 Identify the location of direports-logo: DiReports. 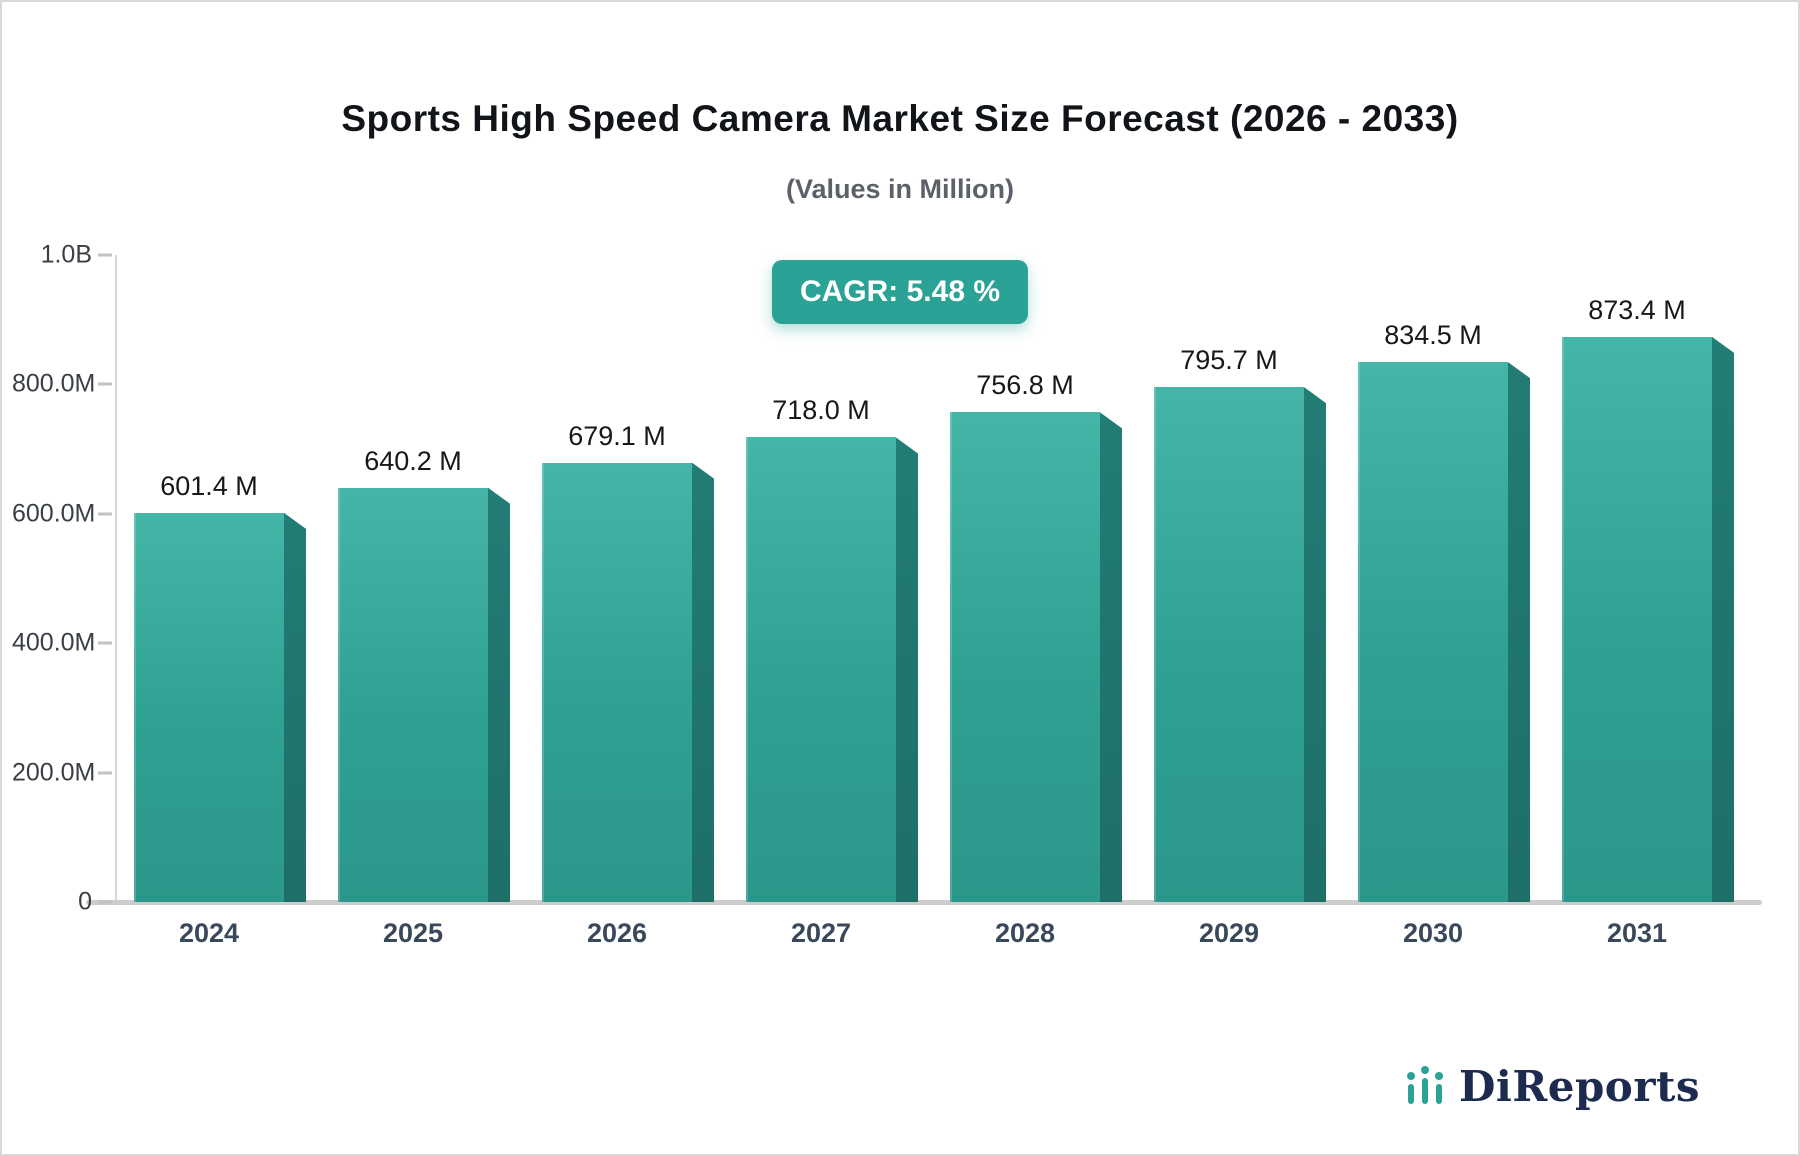
(1550, 1086).